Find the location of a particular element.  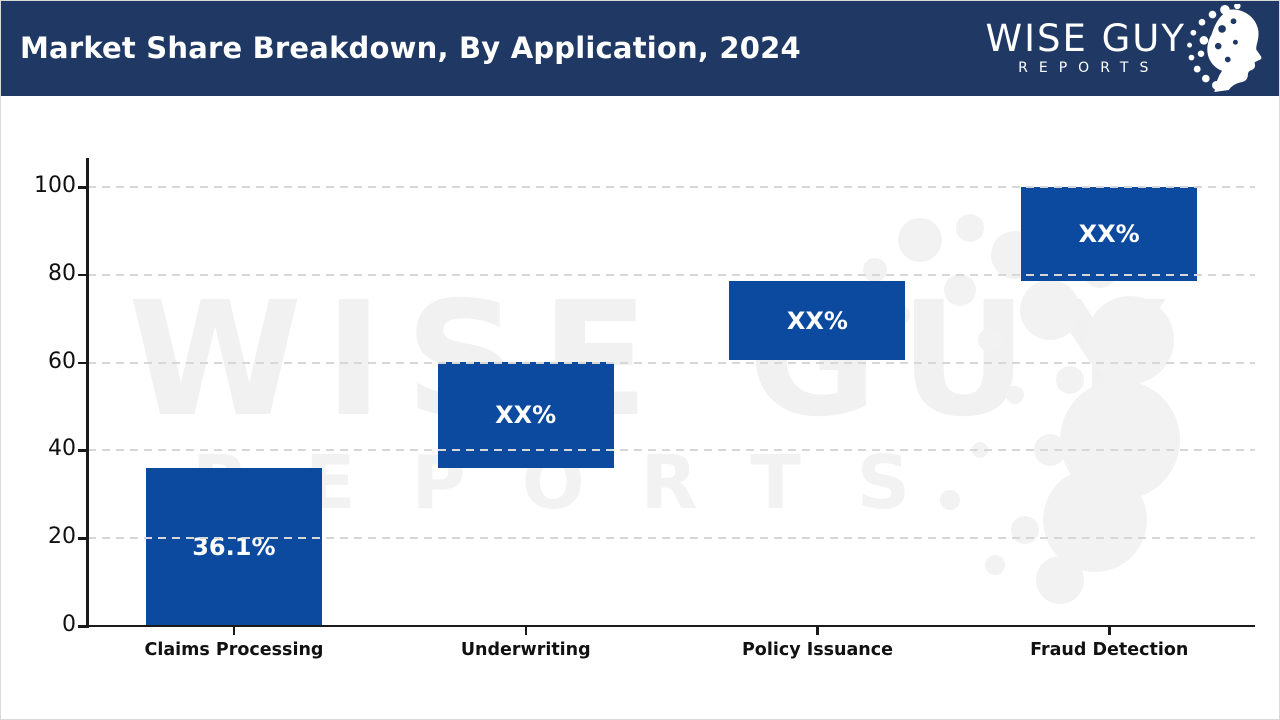

y-tick-label: 20 is located at coordinates (62, 537).